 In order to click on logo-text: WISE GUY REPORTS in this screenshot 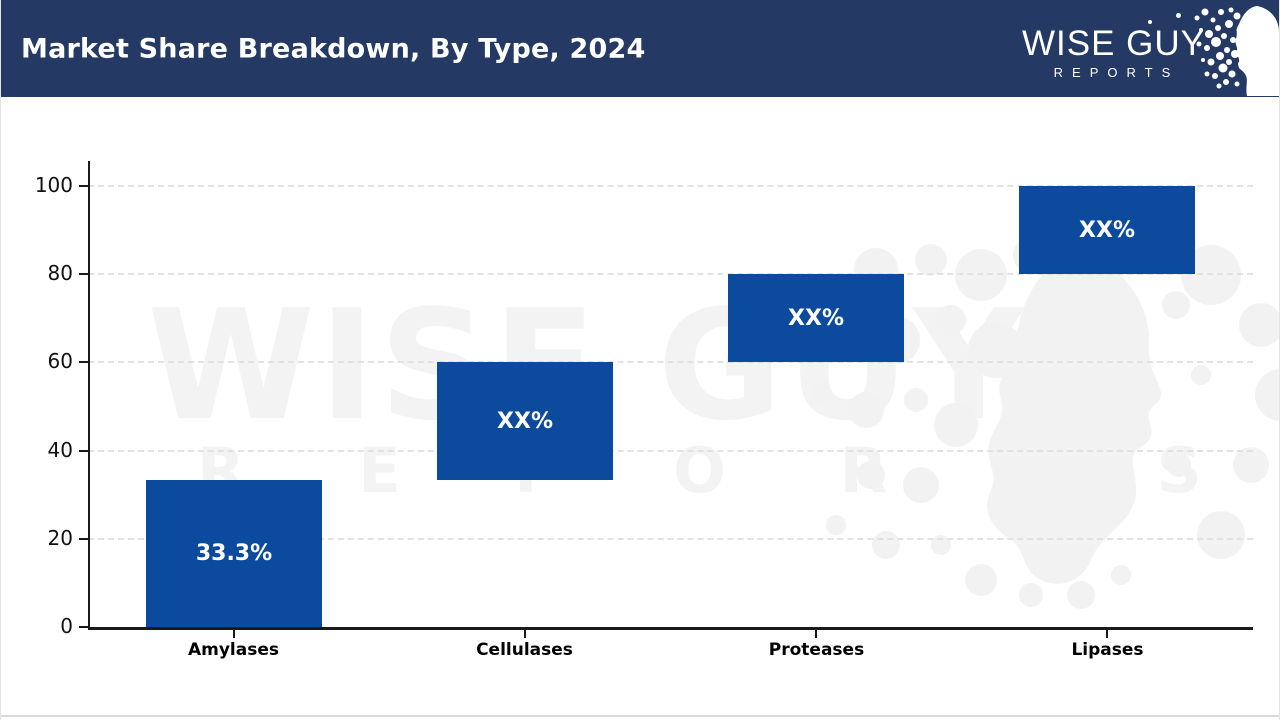, I will do `click(1113, 53)`.